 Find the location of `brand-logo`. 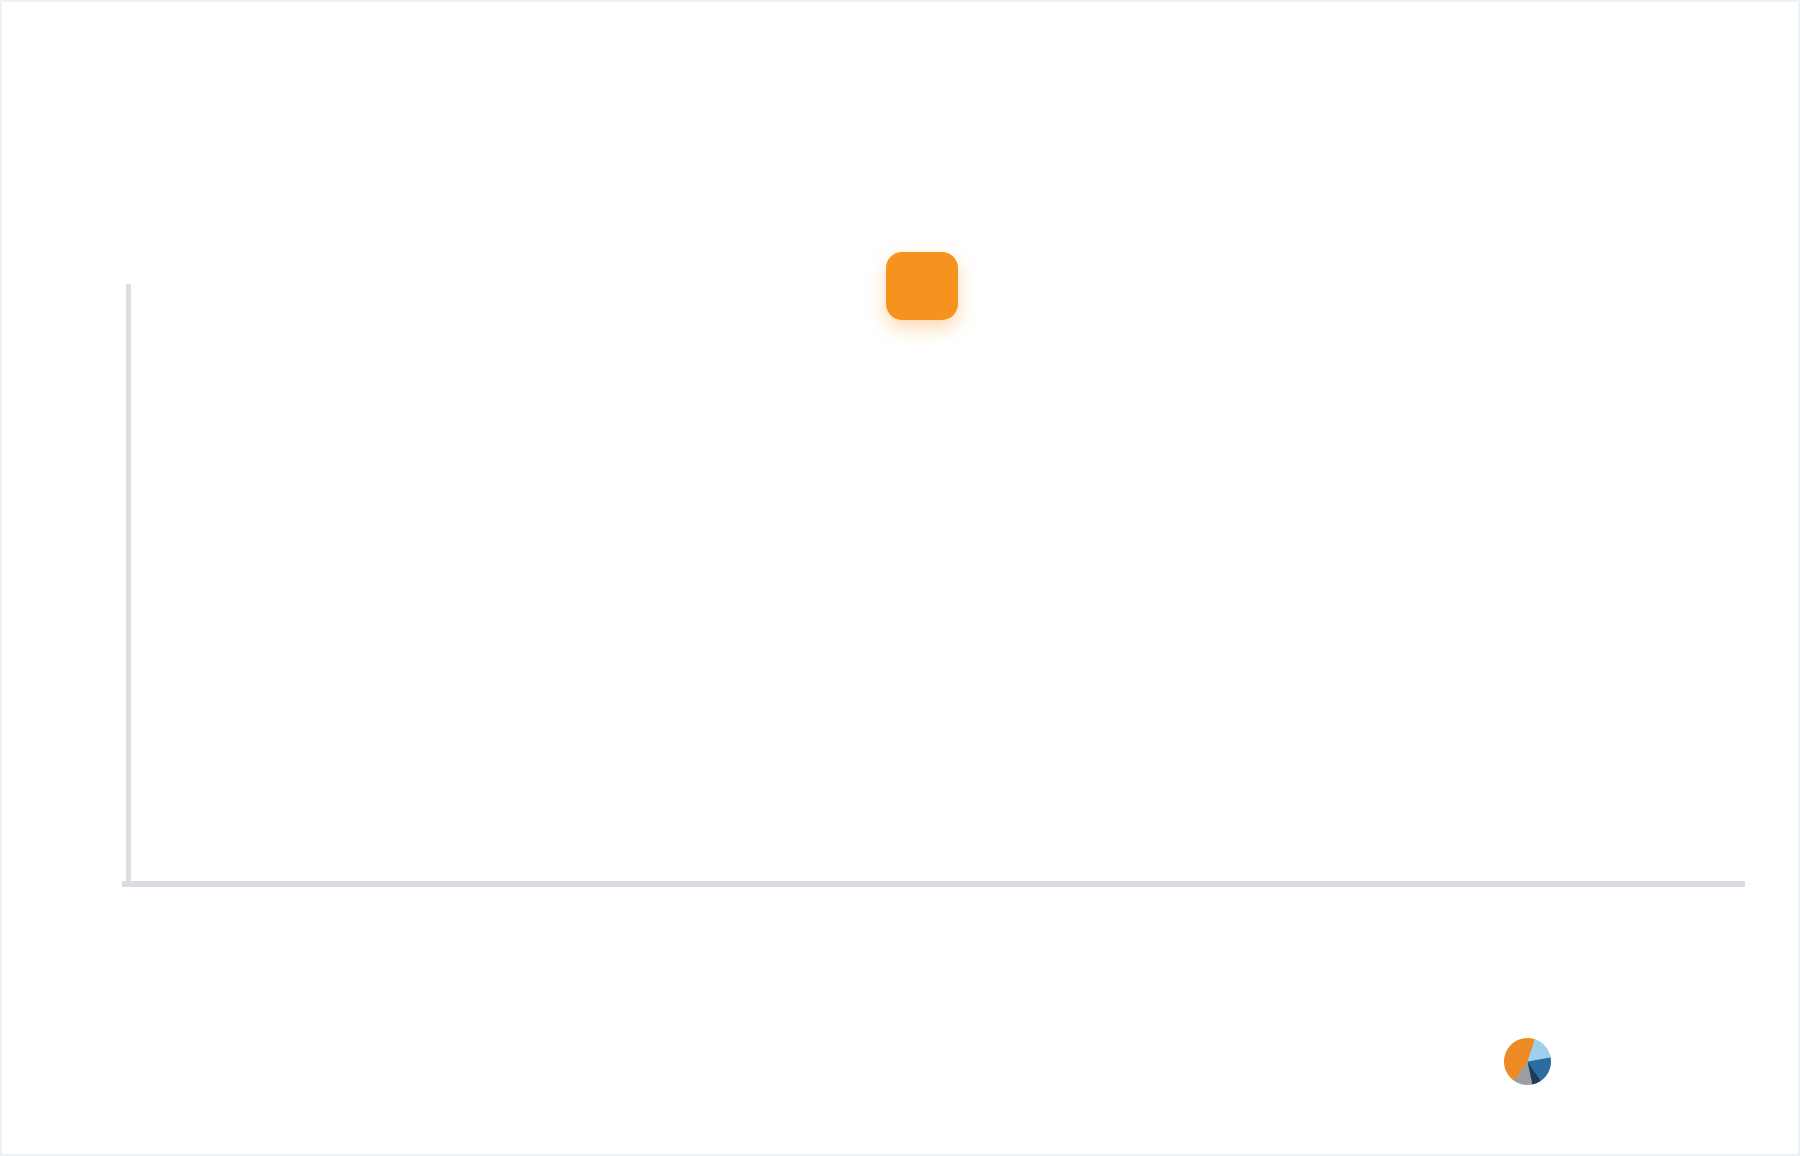

brand-logo is located at coordinates (1530, 1061).